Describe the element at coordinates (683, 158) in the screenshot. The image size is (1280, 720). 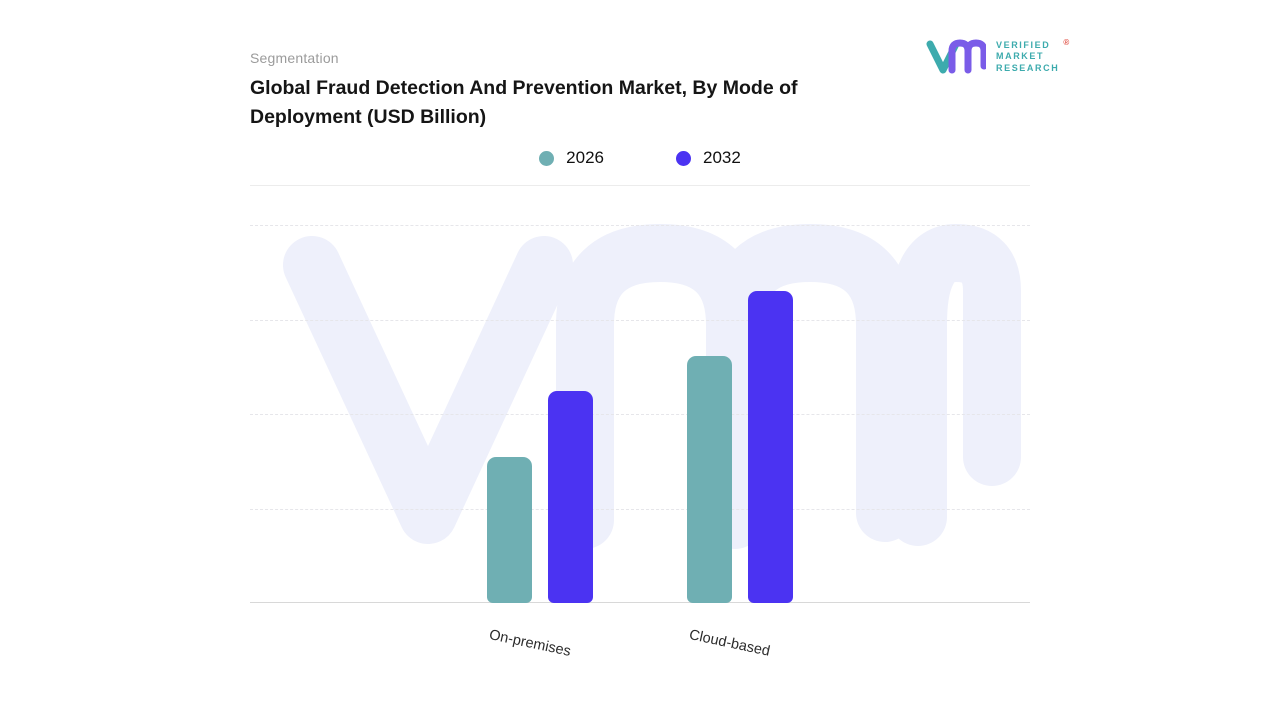
I see `legend-dot-2032` at that location.